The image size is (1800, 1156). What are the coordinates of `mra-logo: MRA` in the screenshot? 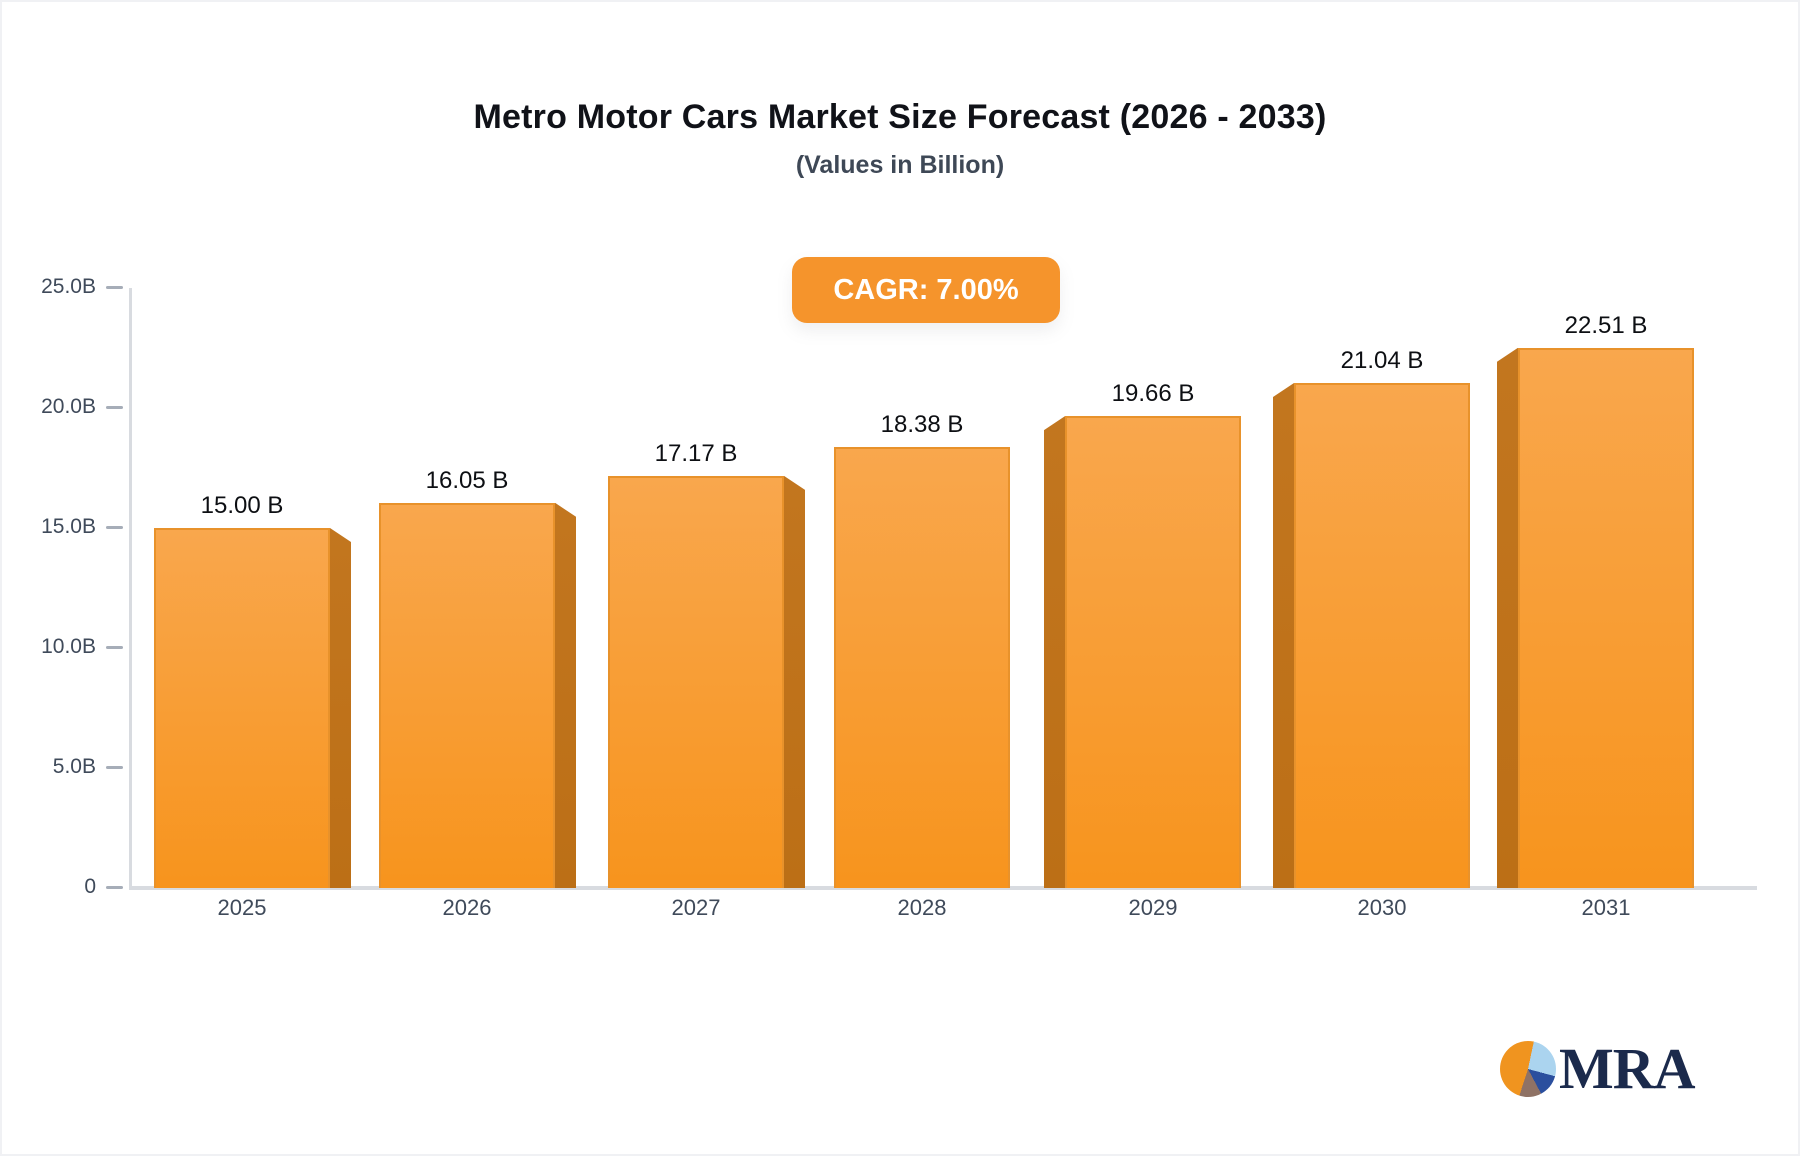 It's located at (1598, 1068).